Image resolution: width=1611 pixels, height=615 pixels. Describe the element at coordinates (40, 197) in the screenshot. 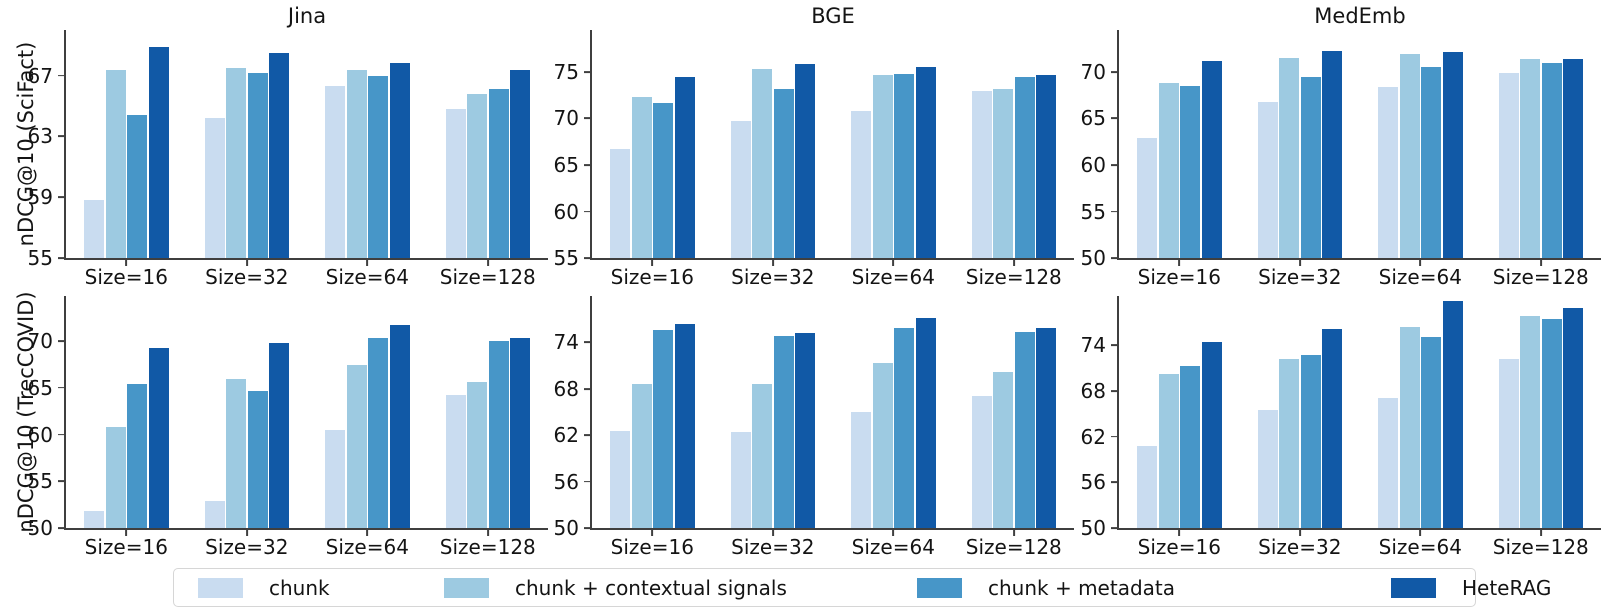

I see `y-tick-label: 59` at that location.